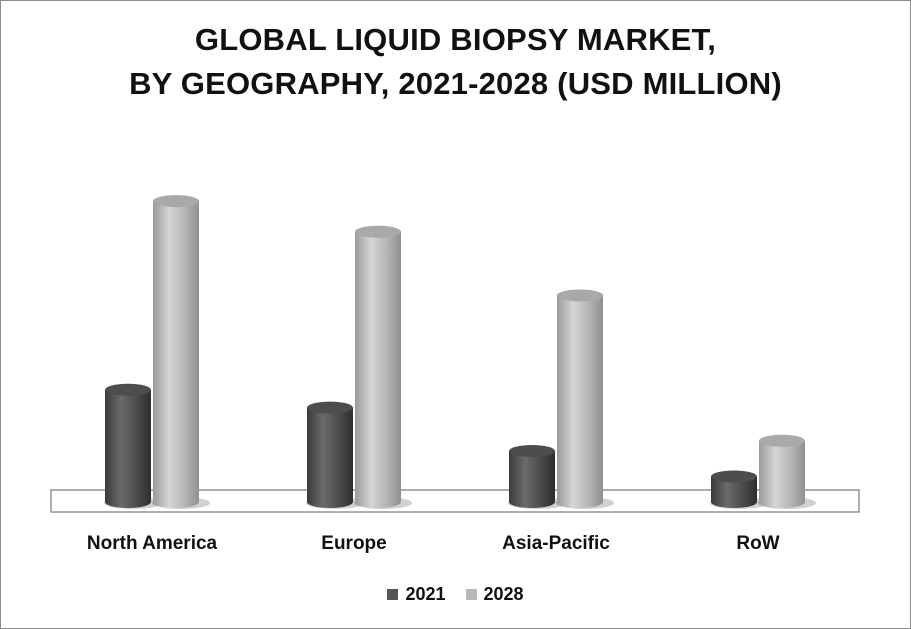 This screenshot has height=629, width=911. I want to click on category-label-north-america: North America, so click(152, 543).